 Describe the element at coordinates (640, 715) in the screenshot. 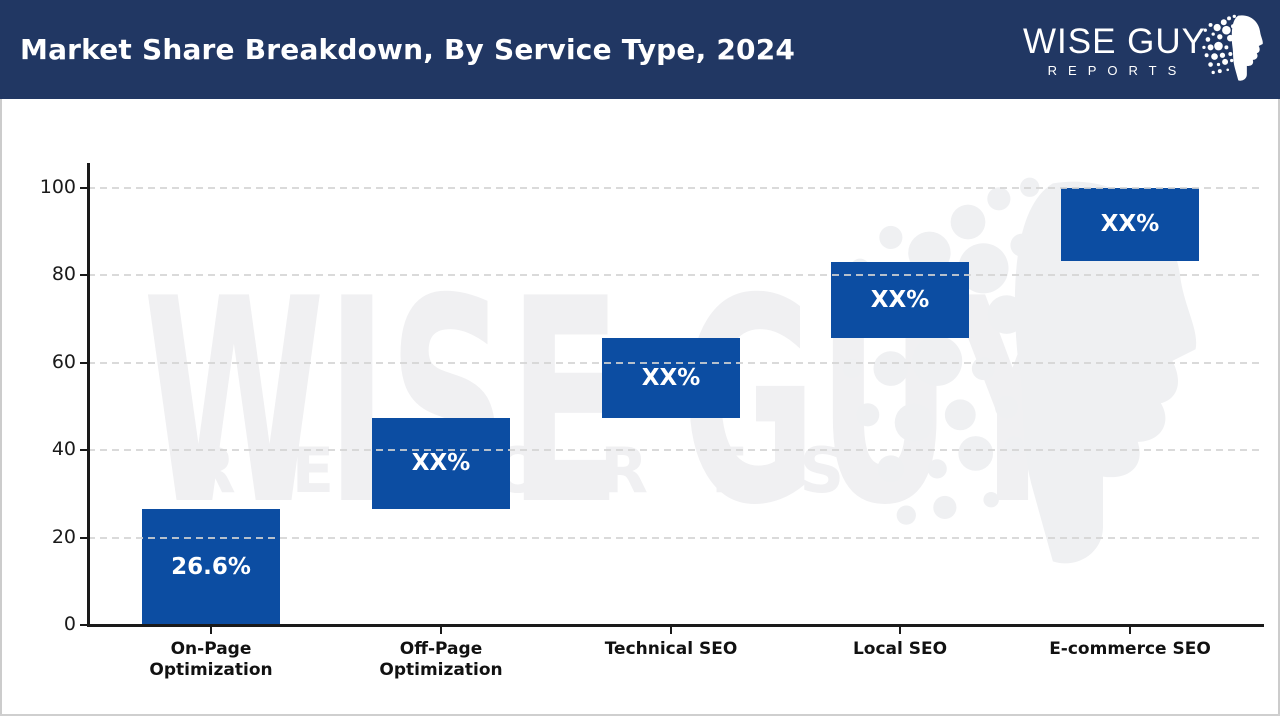

I see `panel-bottom-border` at that location.